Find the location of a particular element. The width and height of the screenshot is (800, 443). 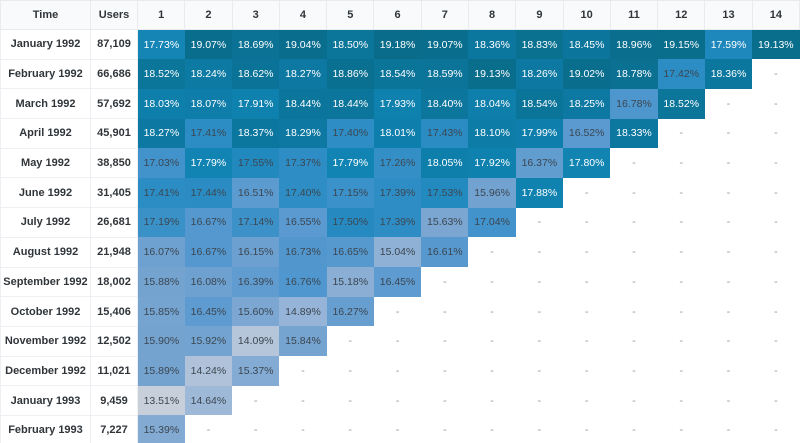

cohort-users-count: 18,002 is located at coordinates (114, 282).